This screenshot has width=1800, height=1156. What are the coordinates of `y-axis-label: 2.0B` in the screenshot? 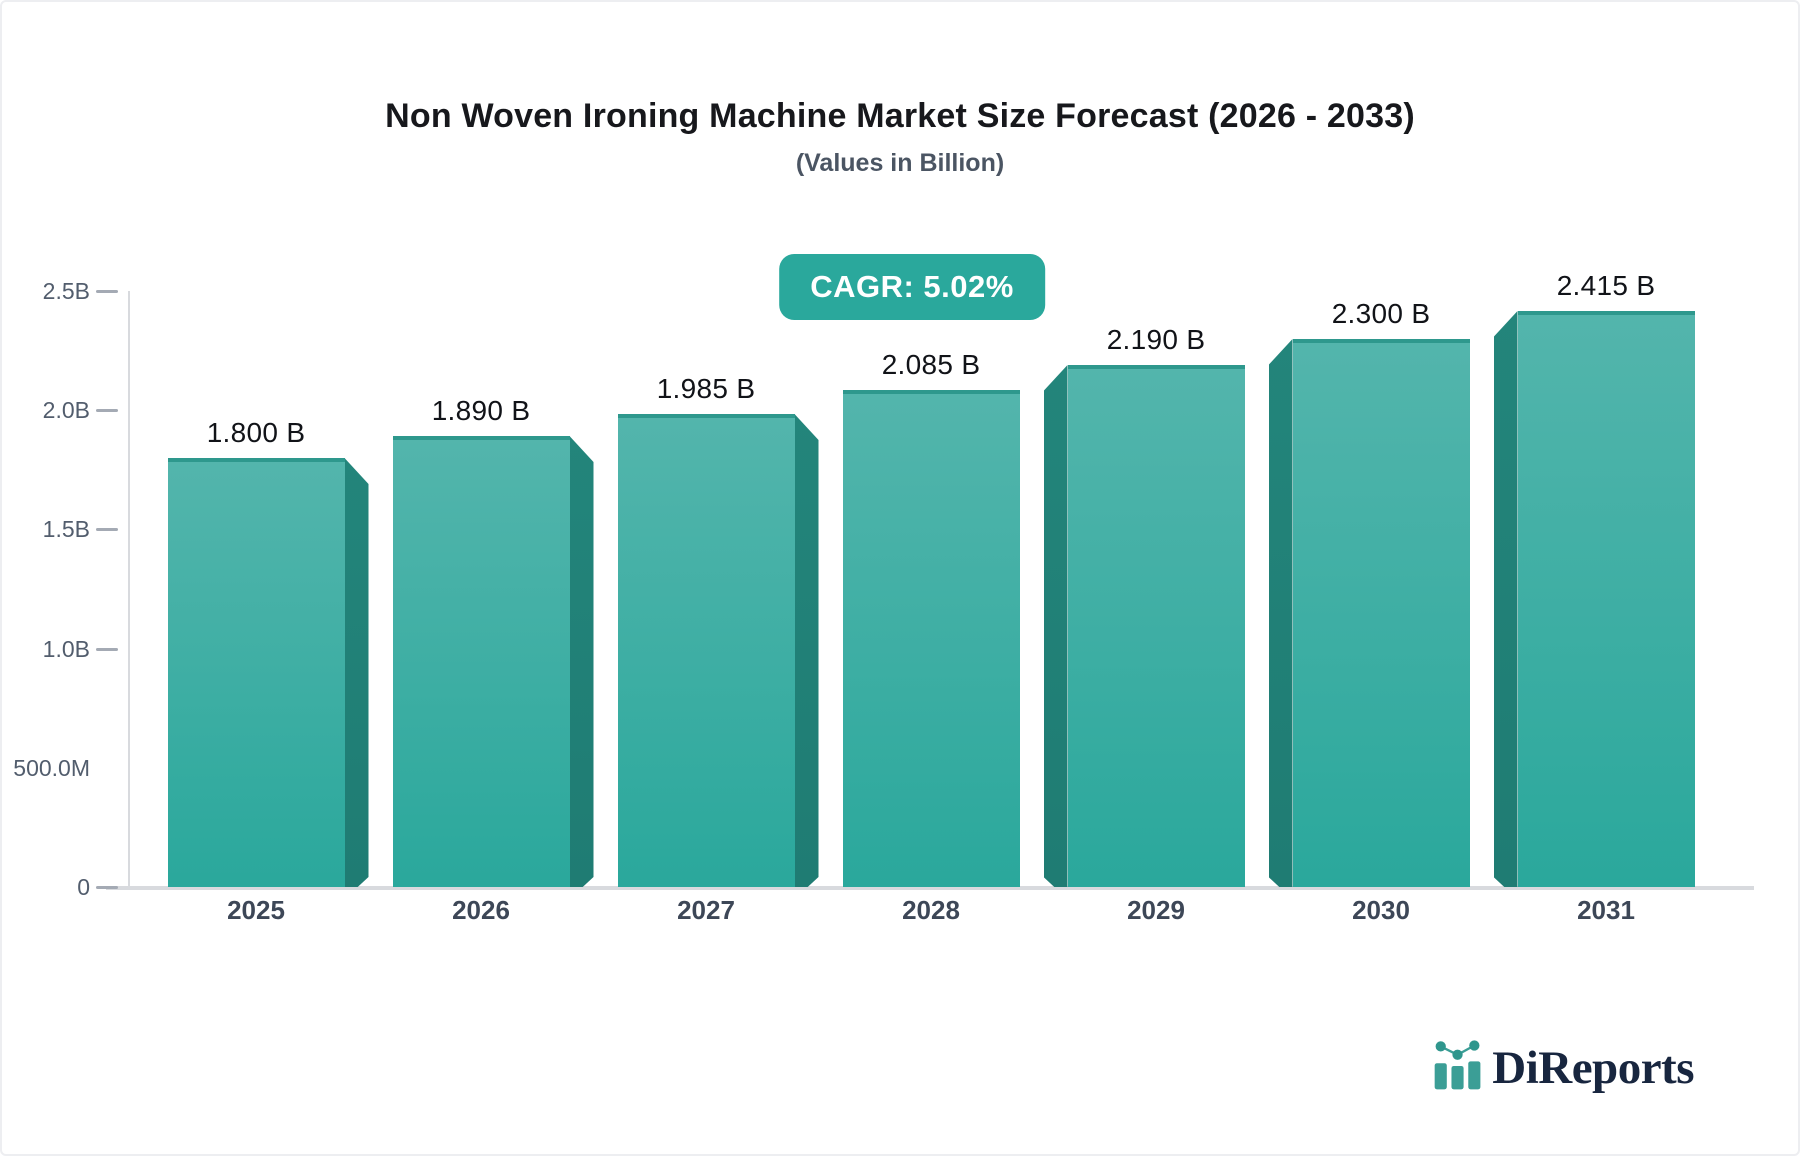 It's located at (66, 410).